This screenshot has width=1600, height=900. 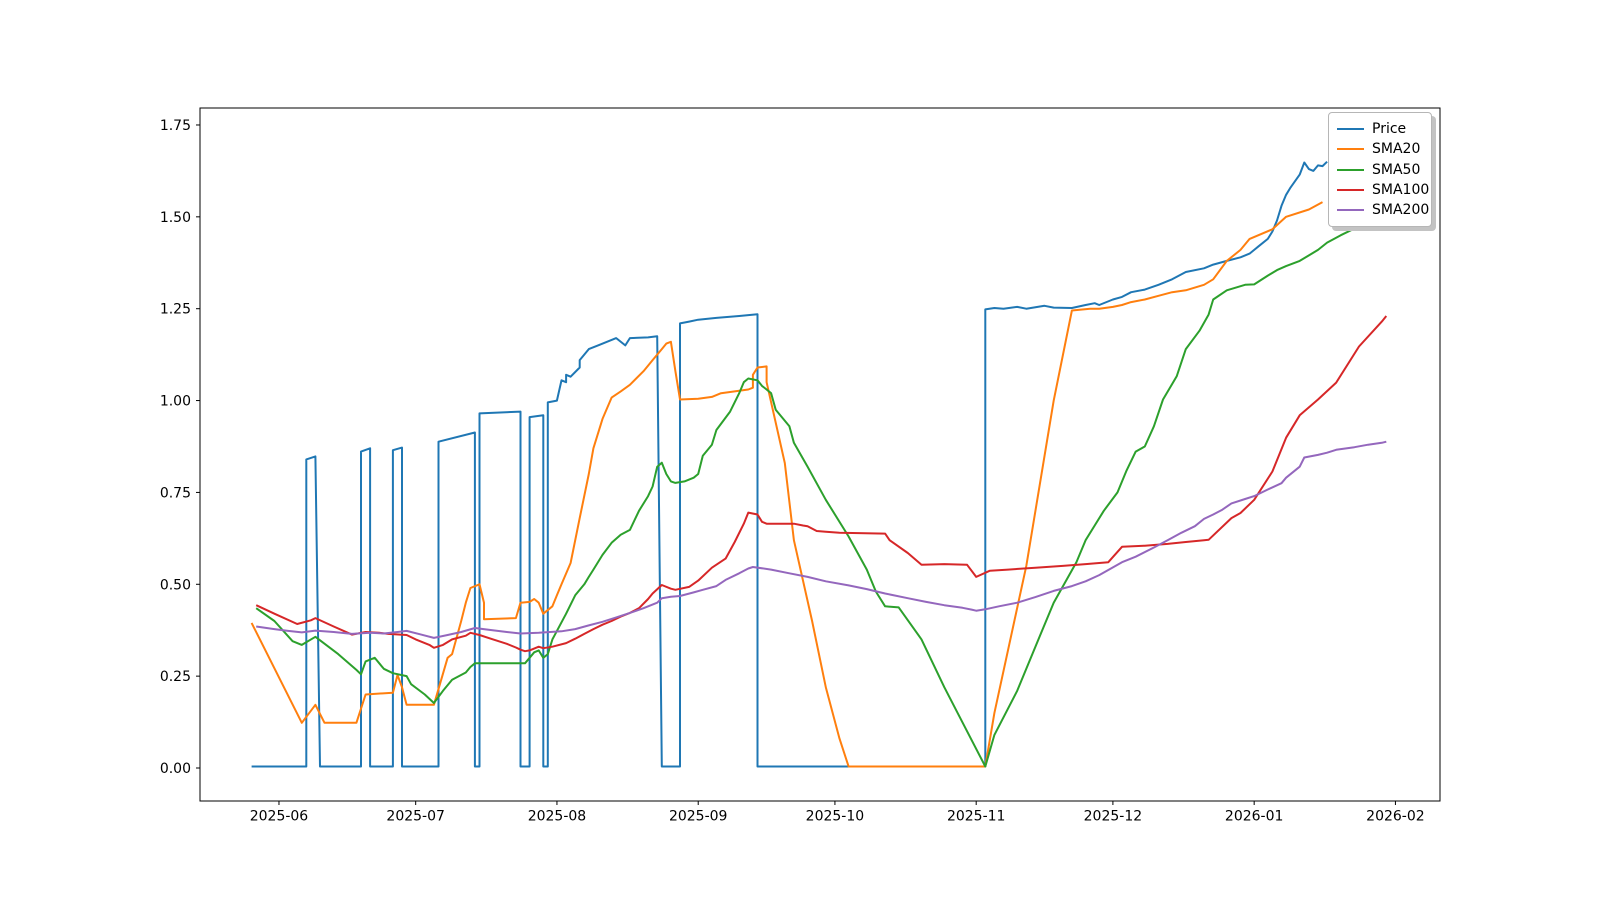 I want to click on legend-label-sma200: SMA200, so click(x=1401, y=210).